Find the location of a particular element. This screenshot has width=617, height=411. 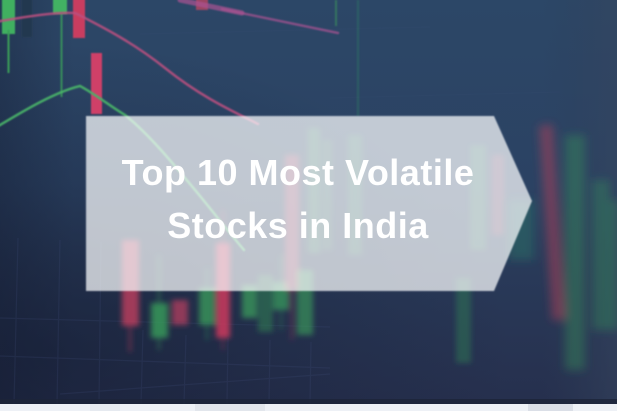

title-line-2: Stocks in India is located at coordinates (298, 225).